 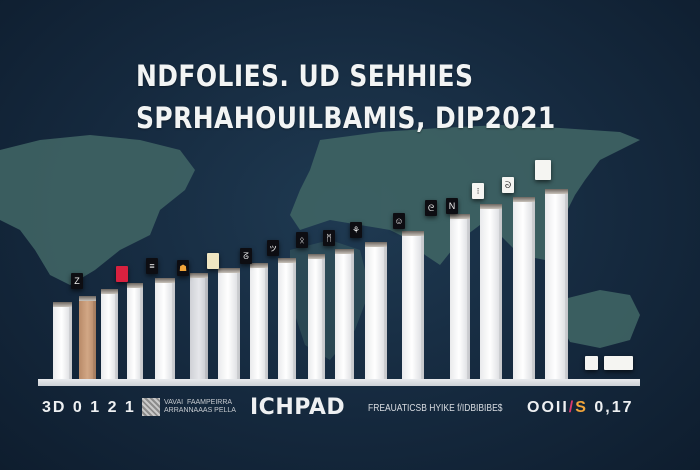 I want to click on bar-tag-7: ッ, so click(x=273, y=248).